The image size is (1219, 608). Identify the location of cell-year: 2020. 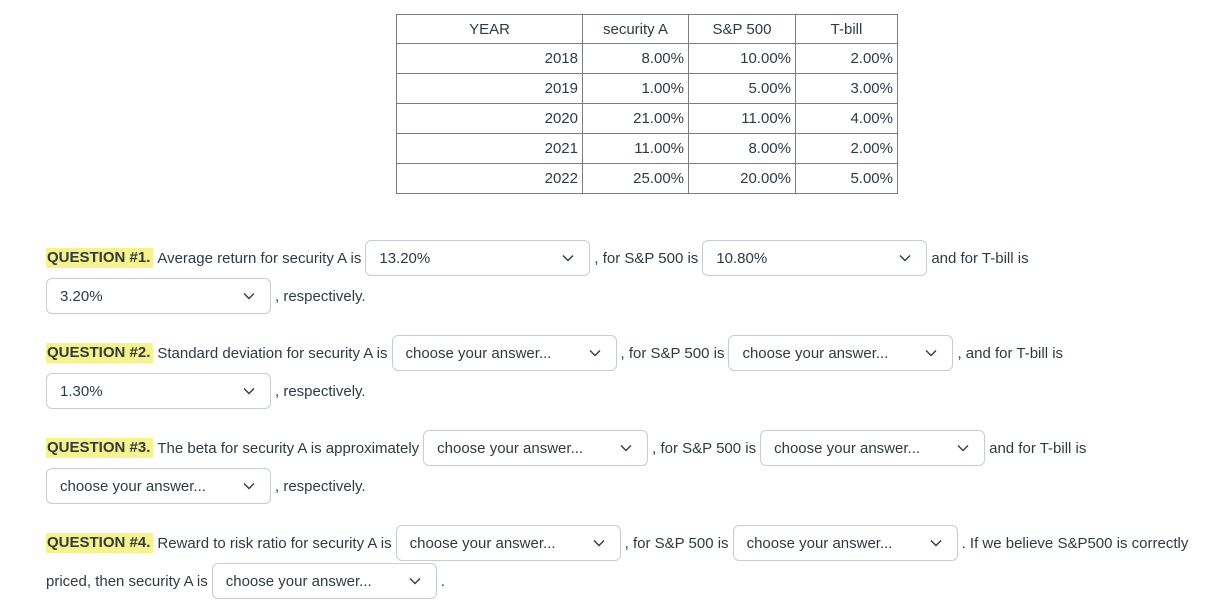
(489, 118).